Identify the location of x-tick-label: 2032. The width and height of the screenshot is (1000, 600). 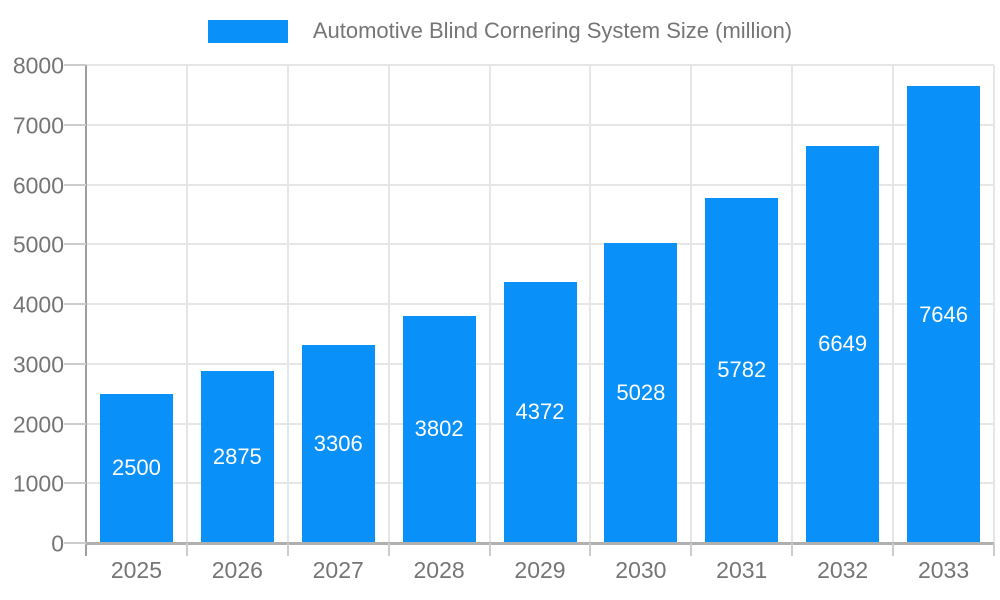
(843, 570).